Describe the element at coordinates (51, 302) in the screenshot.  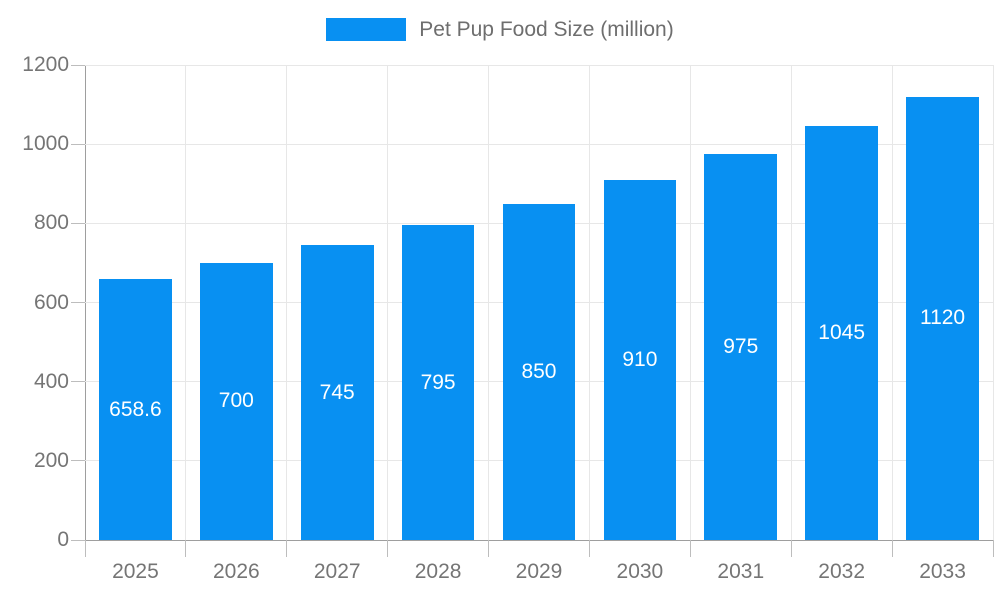
I see `y-axis-tick-label: 600` at that location.